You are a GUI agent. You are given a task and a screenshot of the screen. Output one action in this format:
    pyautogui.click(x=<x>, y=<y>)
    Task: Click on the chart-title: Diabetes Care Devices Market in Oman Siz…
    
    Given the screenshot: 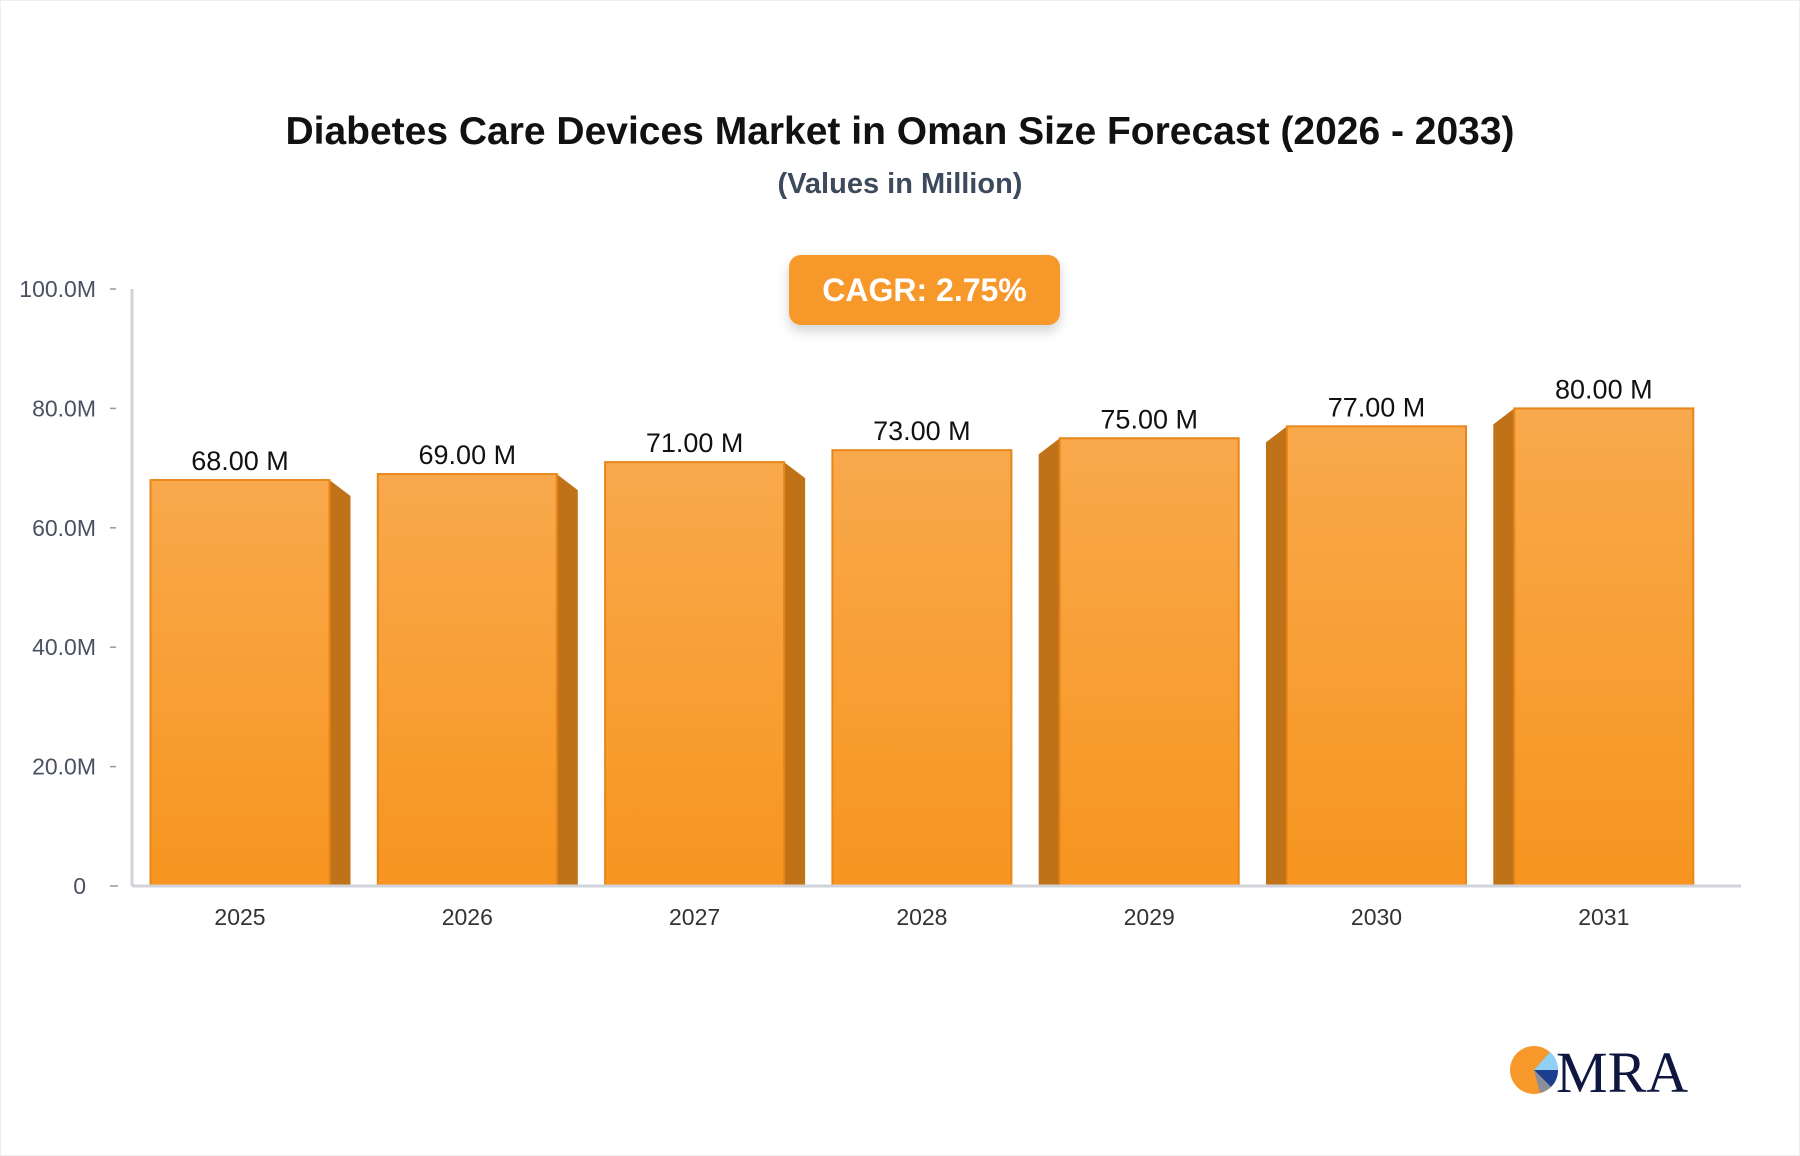 What is the action you would take?
    pyautogui.click(x=900, y=131)
    